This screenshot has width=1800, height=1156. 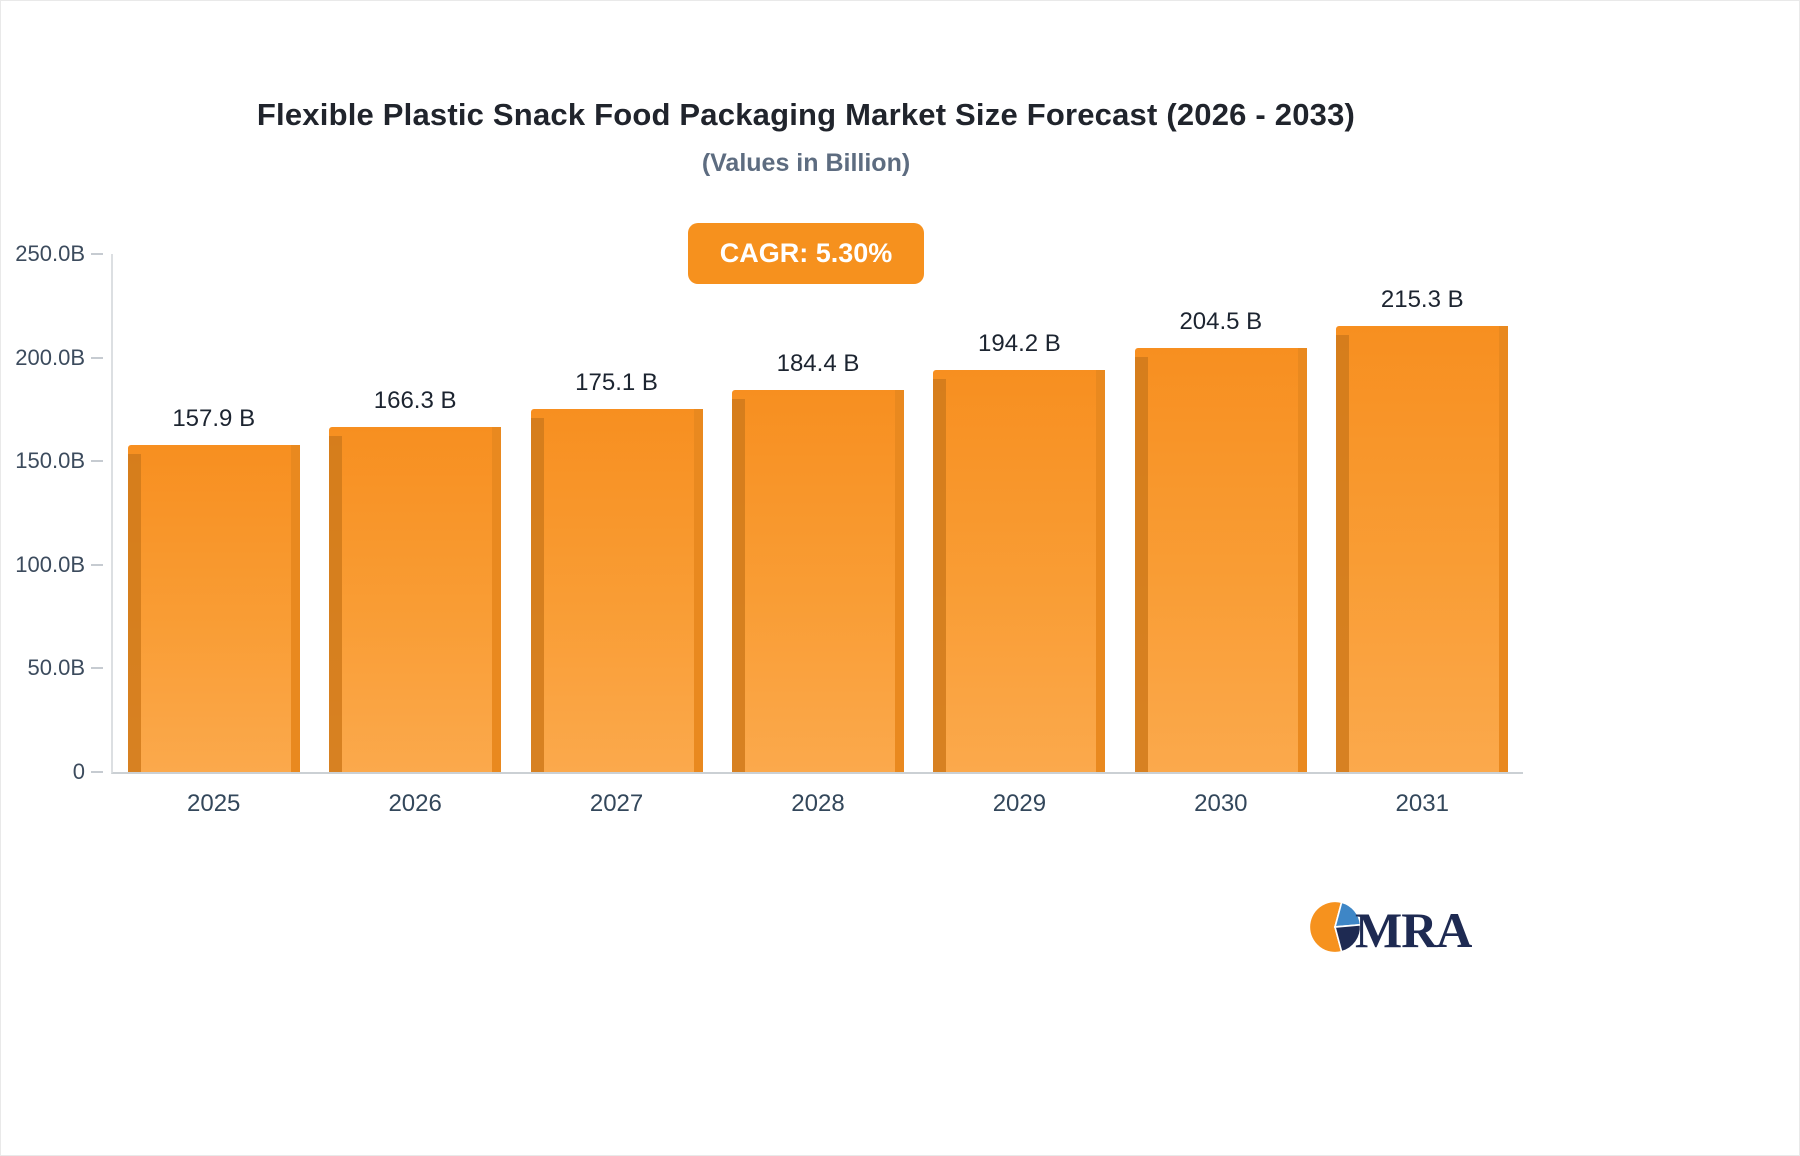 I want to click on x-axis-labels: 2025 2026 2027 2028 2029 2030 2031, so click(x=818, y=804).